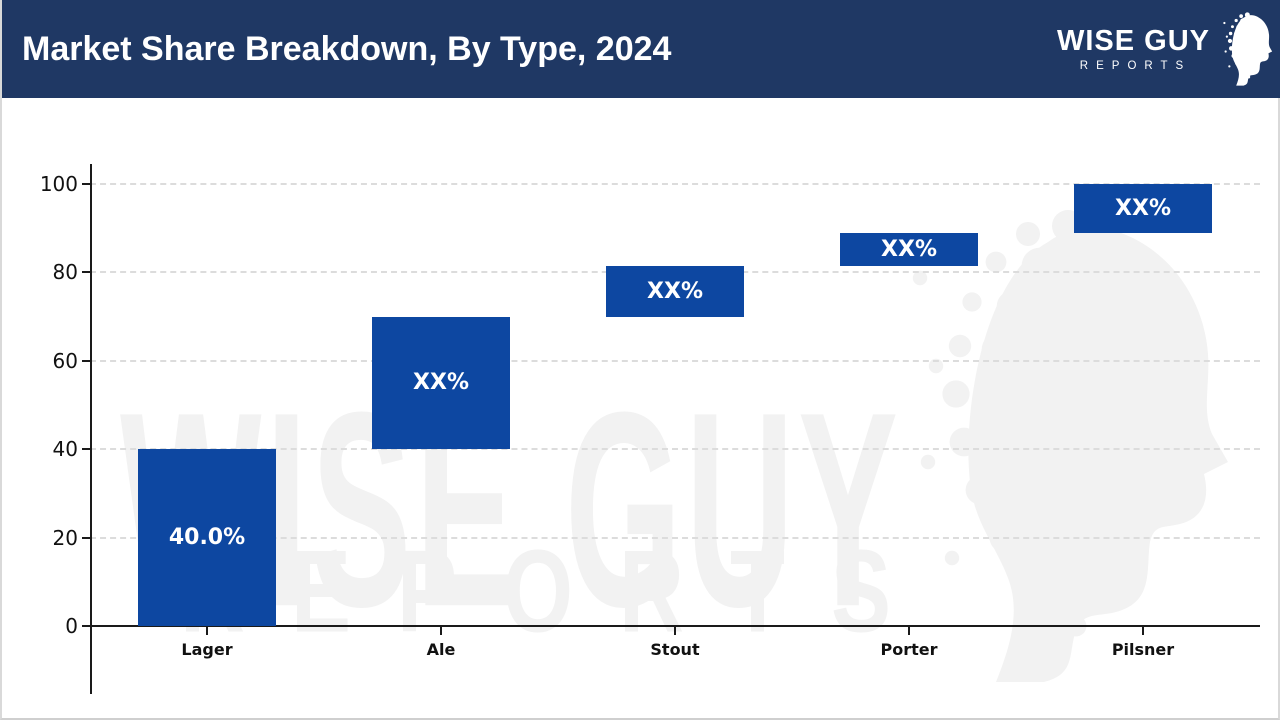  I want to click on x-axis-line, so click(675, 626).